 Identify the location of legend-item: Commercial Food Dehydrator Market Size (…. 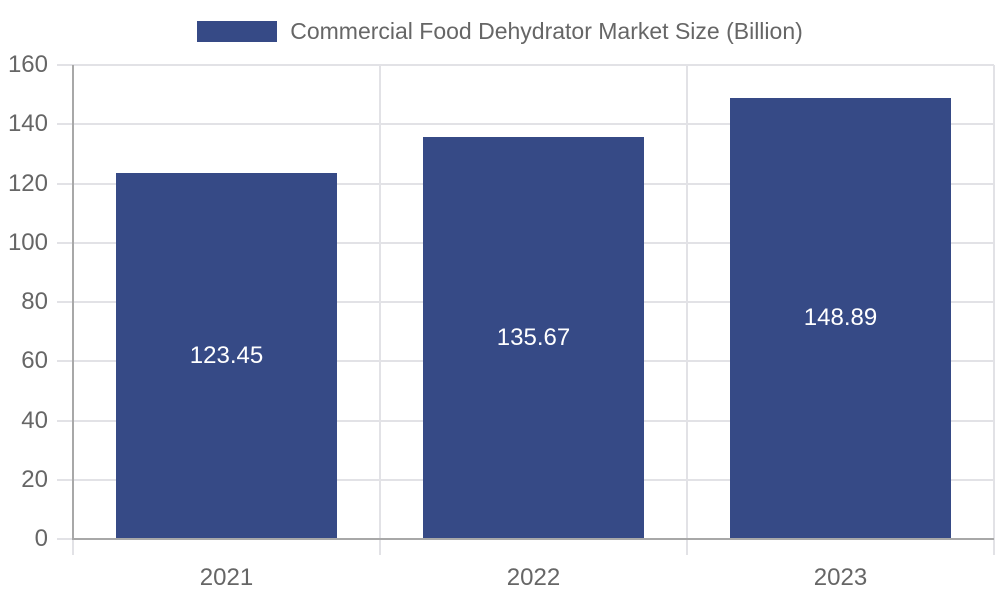
(500, 31).